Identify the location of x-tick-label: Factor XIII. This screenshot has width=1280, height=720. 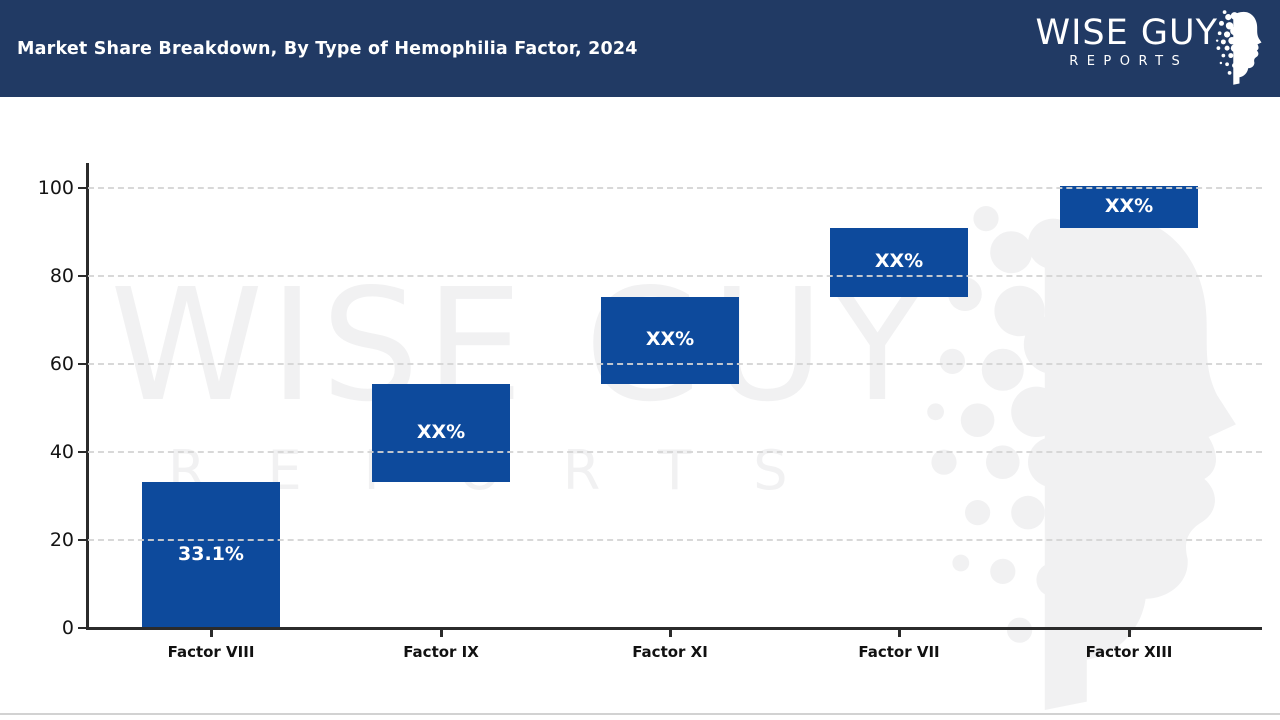
(1129, 651).